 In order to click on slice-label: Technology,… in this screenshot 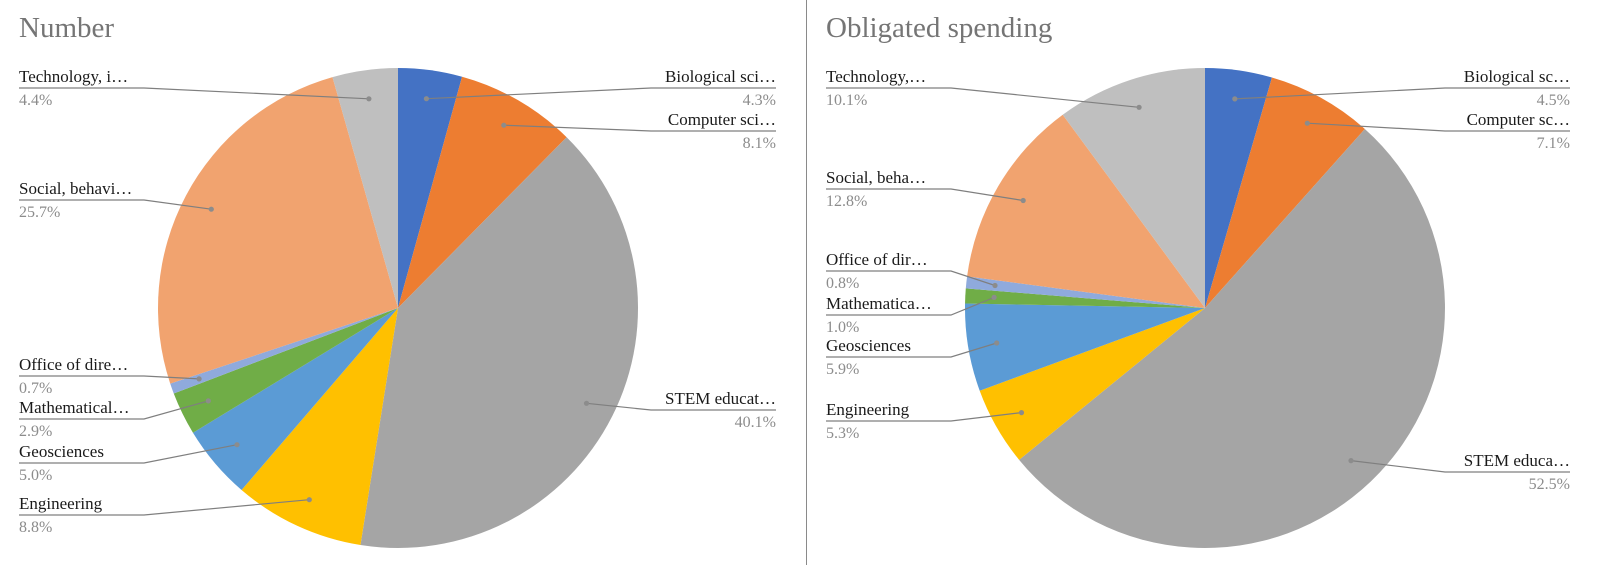, I will do `click(876, 76)`.